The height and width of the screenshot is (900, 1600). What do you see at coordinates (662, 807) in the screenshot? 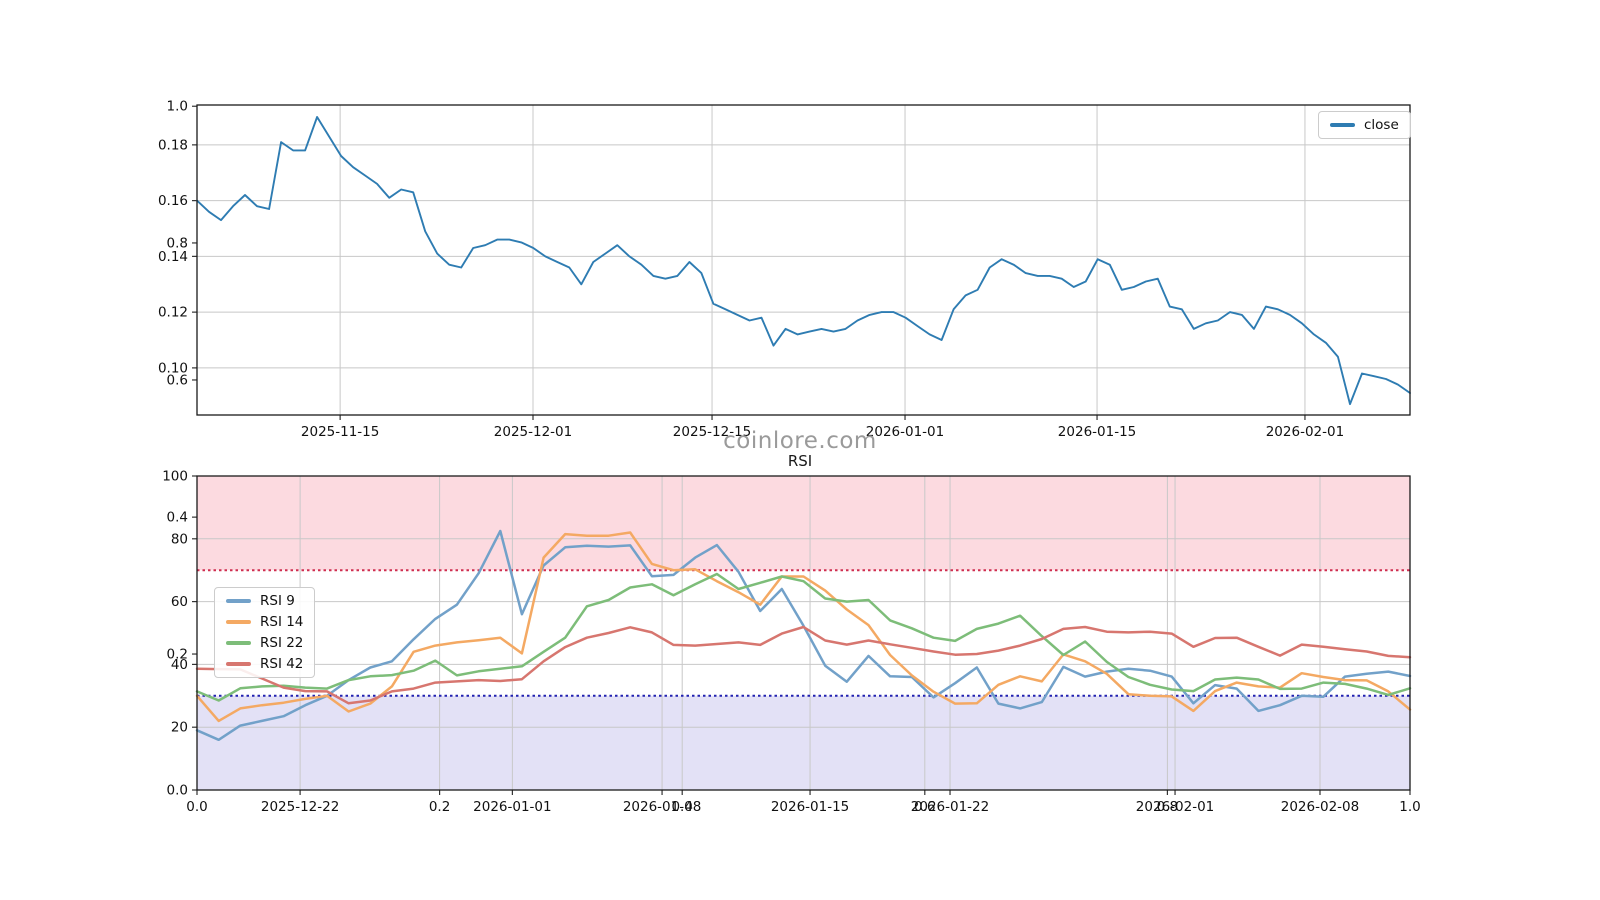
I see `x-tick-label: 2026-01-08` at bounding box center [662, 807].